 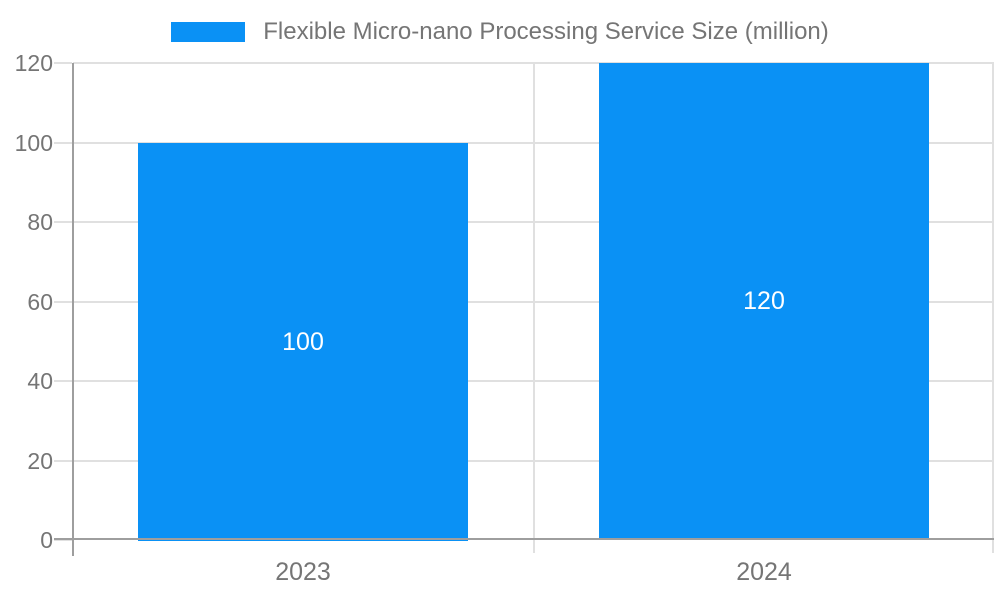 I want to click on y-axis-tick-label: 0, so click(x=46, y=540).